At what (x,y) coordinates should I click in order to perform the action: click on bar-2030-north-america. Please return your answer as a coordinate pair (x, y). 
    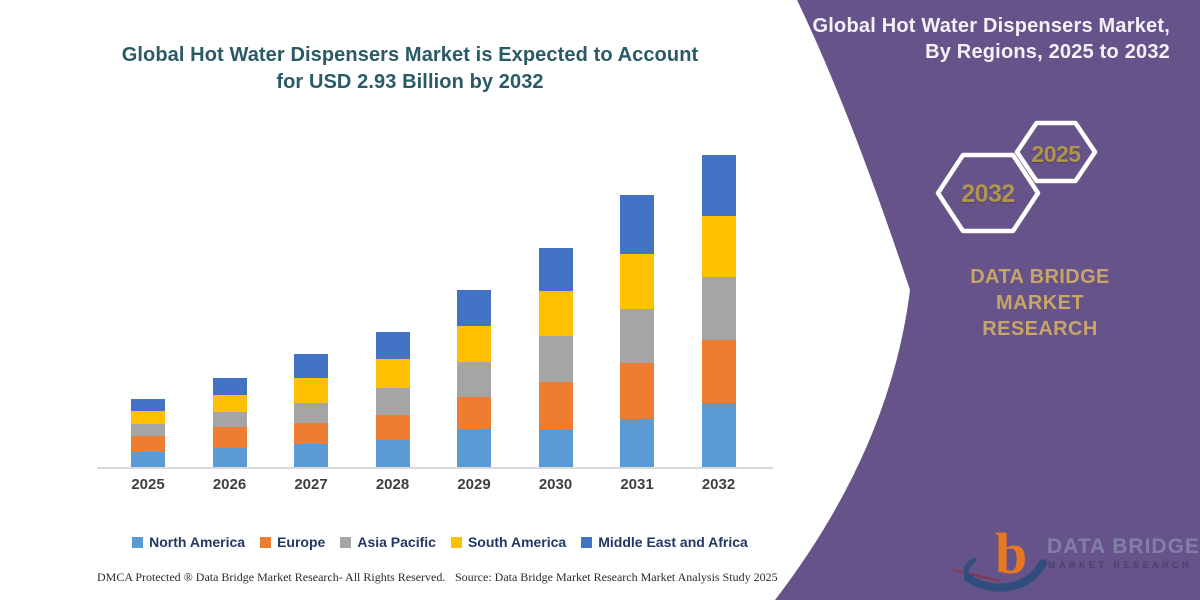
    Looking at the image, I should click on (555, 448).